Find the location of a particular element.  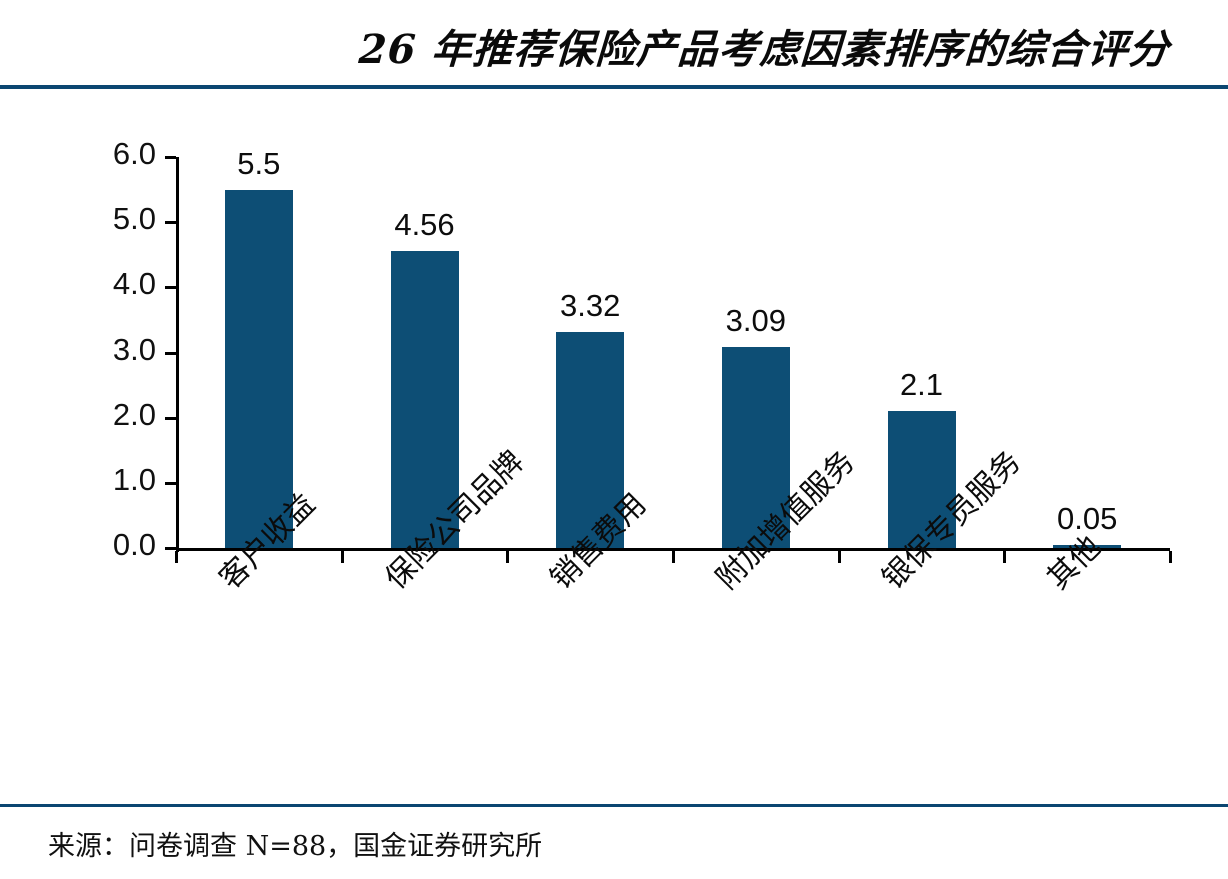

x-axis-line is located at coordinates (673, 549).